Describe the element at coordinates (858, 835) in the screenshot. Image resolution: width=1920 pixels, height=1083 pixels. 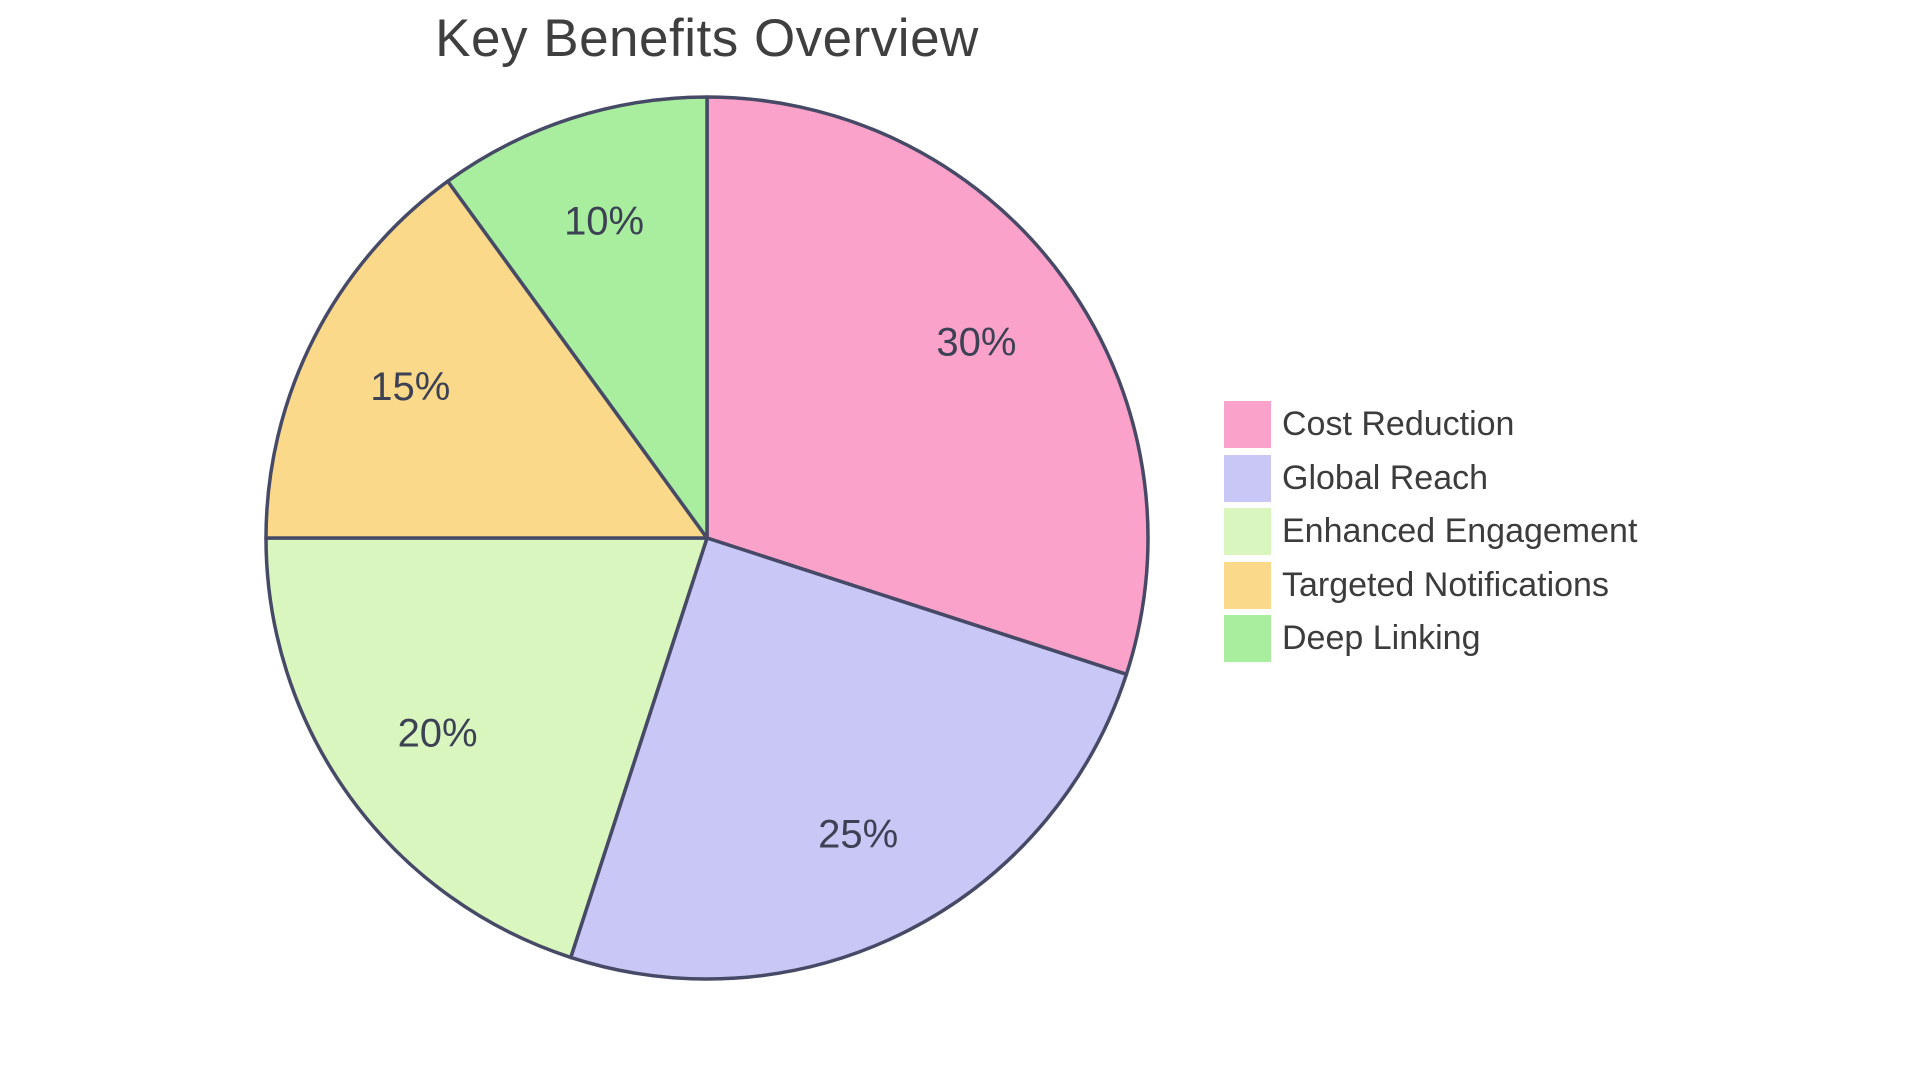
I see `pie-slice-percent-label-global-reach: 25%` at that location.